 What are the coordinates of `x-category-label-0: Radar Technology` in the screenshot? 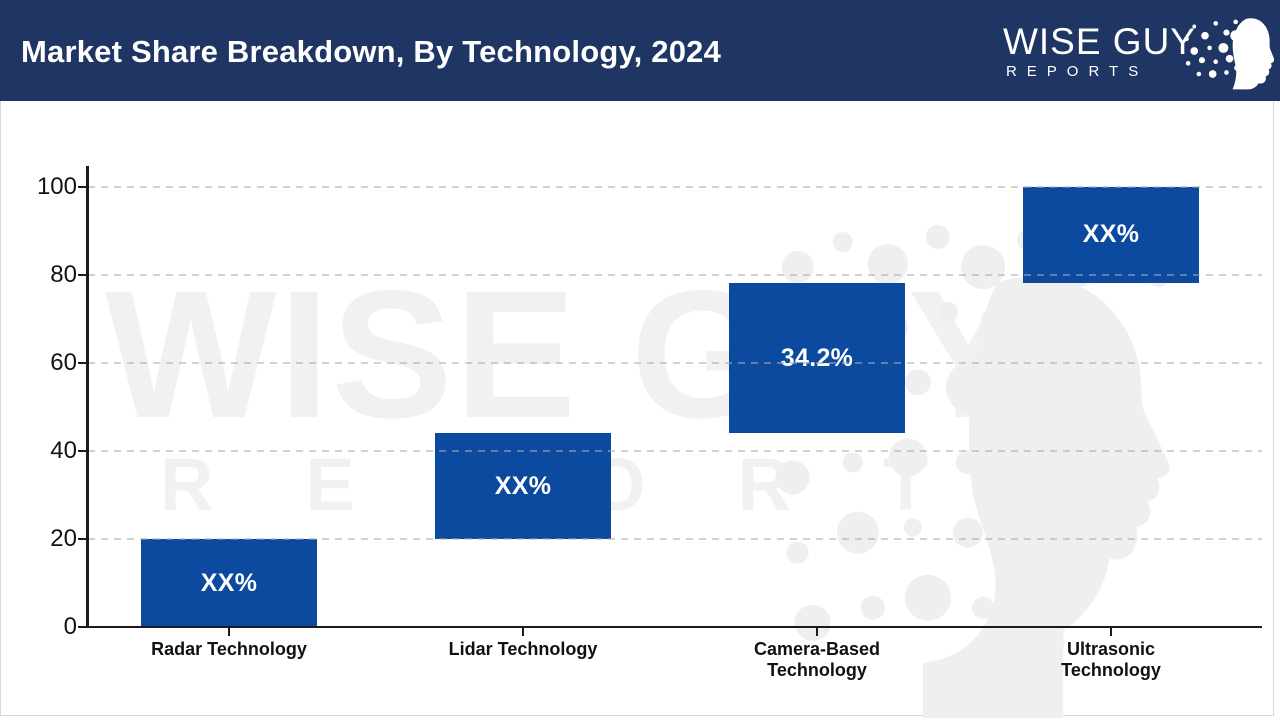 It's located at (229, 649).